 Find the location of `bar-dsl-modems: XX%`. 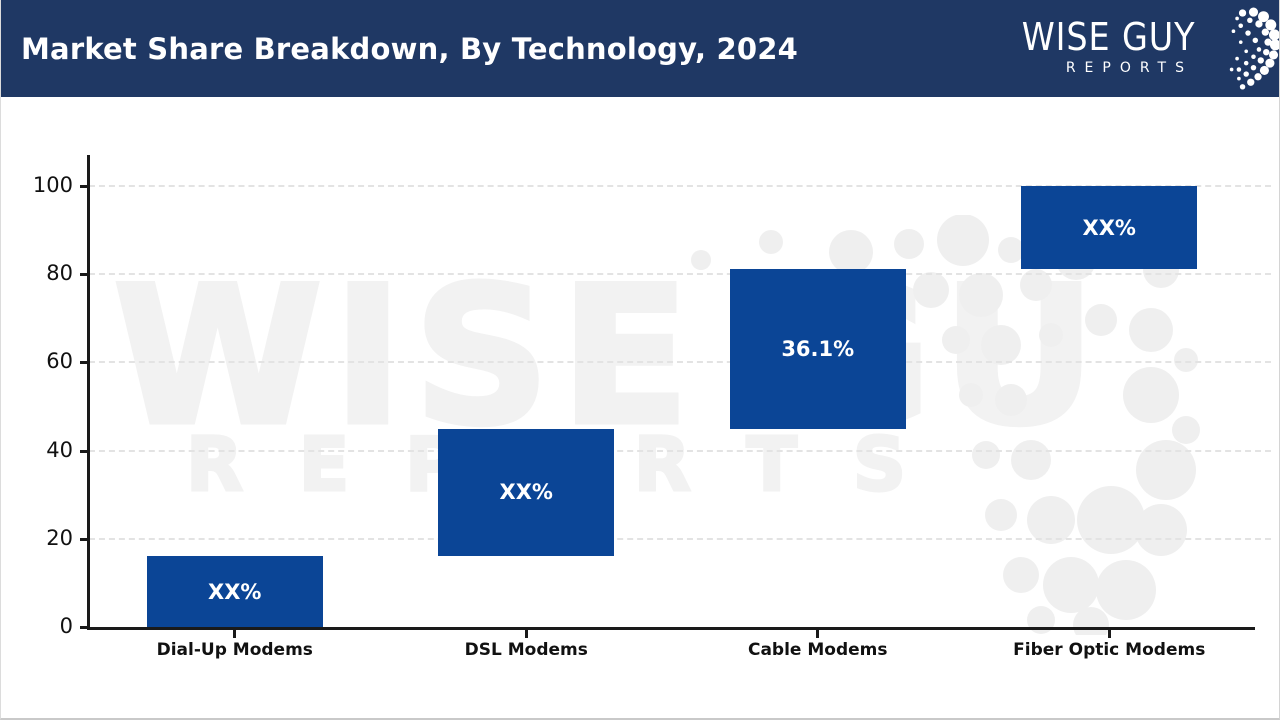

bar-dsl-modems: XX% is located at coordinates (526, 492).